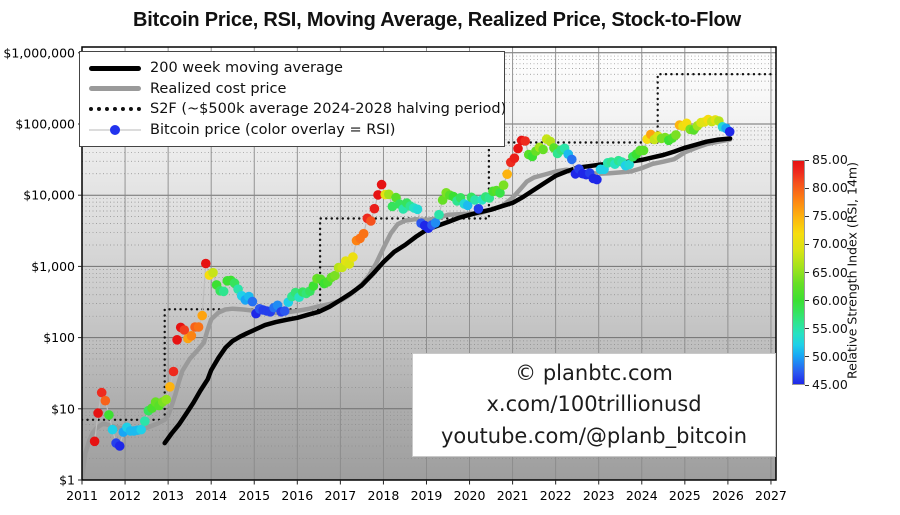  What do you see at coordinates (246, 68) in the screenshot?
I see `legend-label: 200 week moving average` at bounding box center [246, 68].